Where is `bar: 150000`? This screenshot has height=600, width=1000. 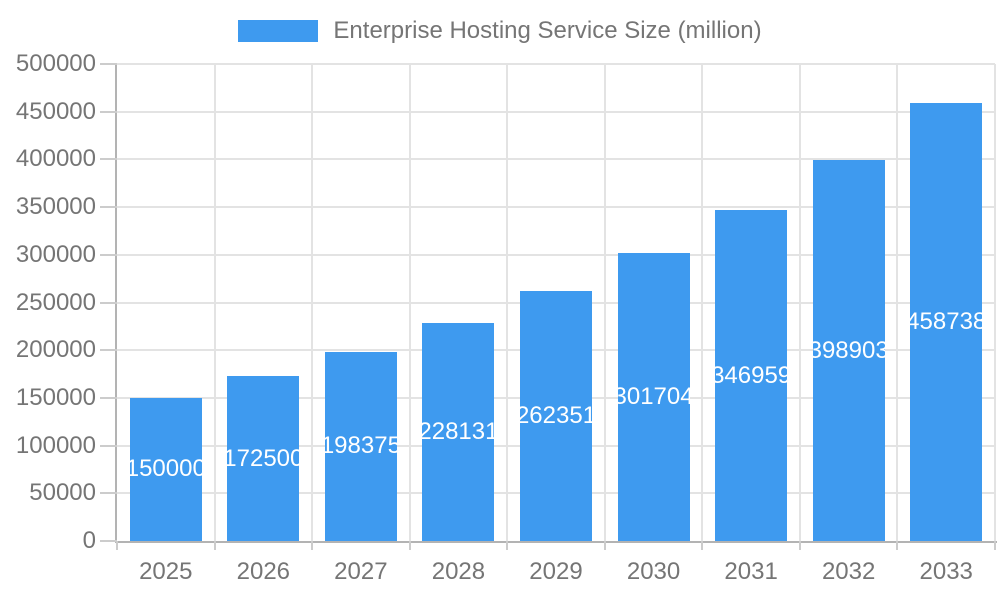
bar: 150000 is located at coordinates (165, 469).